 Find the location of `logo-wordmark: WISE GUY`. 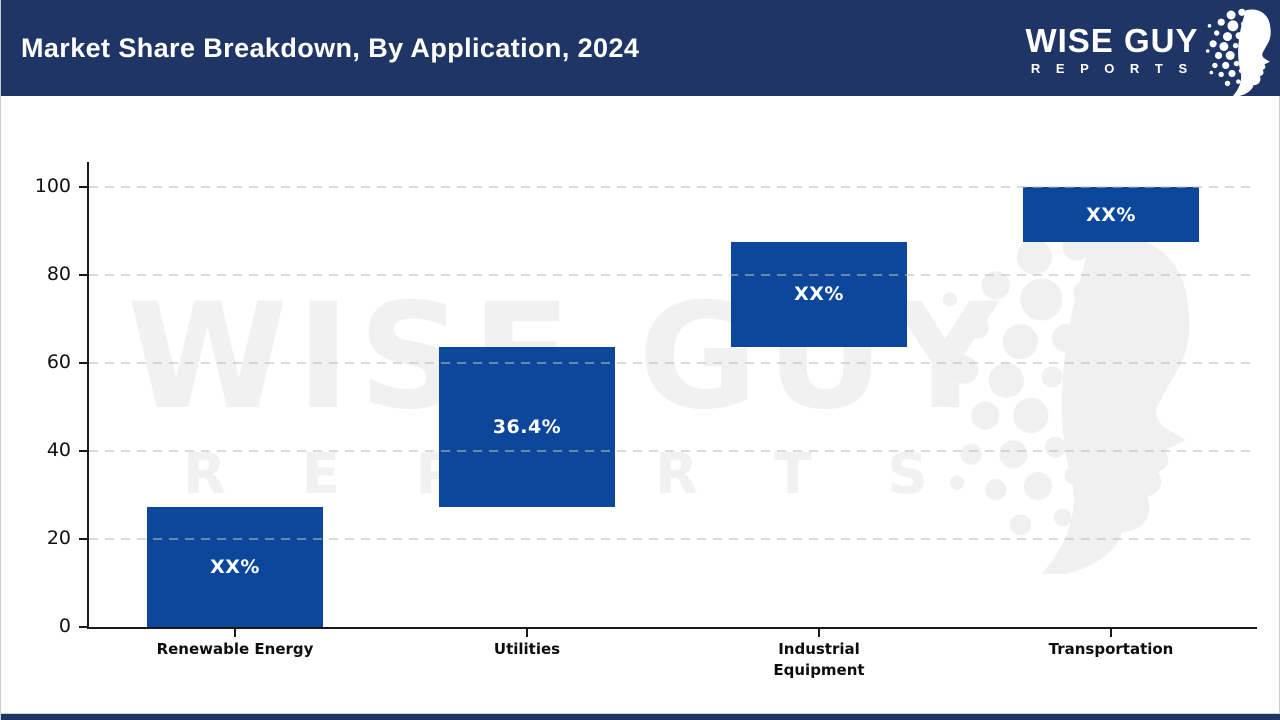

logo-wordmark: WISE GUY is located at coordinates (1112, 40).